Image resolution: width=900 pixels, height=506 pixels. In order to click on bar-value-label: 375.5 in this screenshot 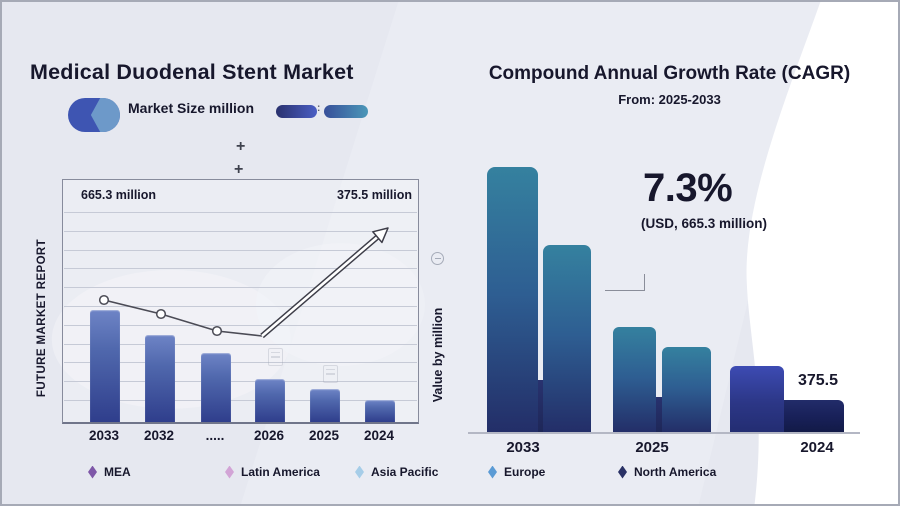, I will do `click(818, 380)`.